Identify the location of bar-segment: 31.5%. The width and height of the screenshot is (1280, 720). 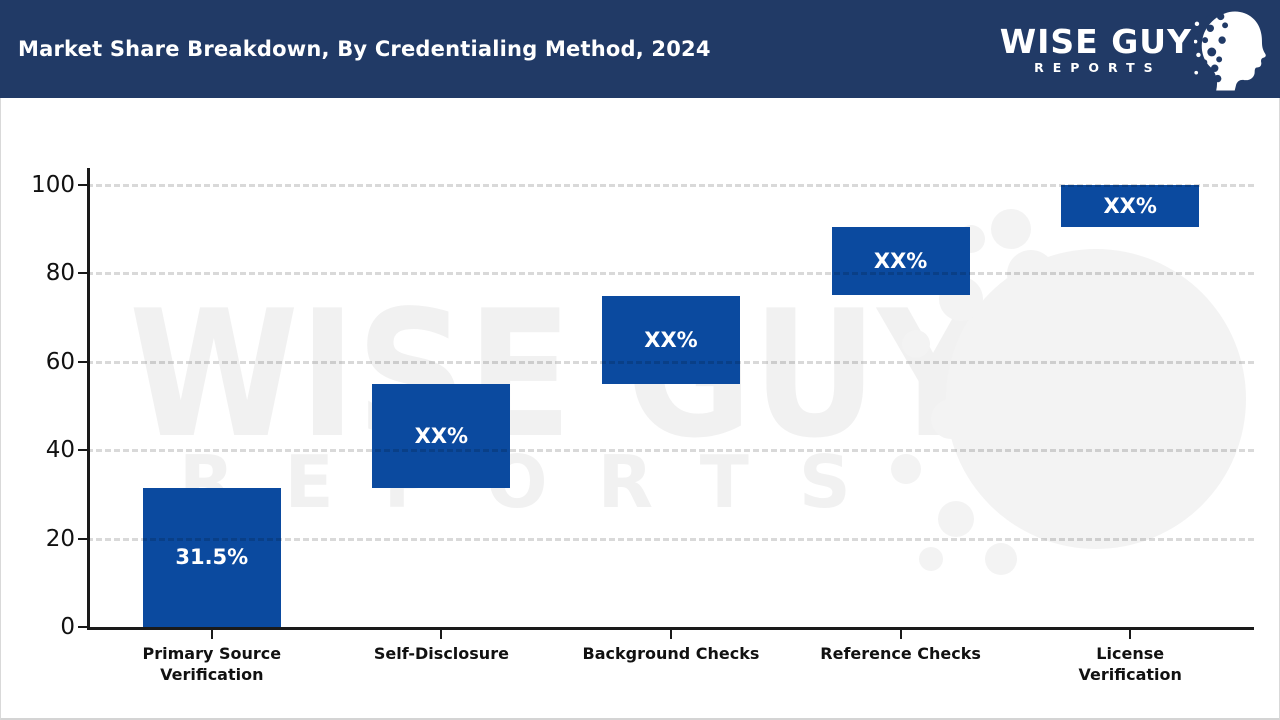
(211, 557).